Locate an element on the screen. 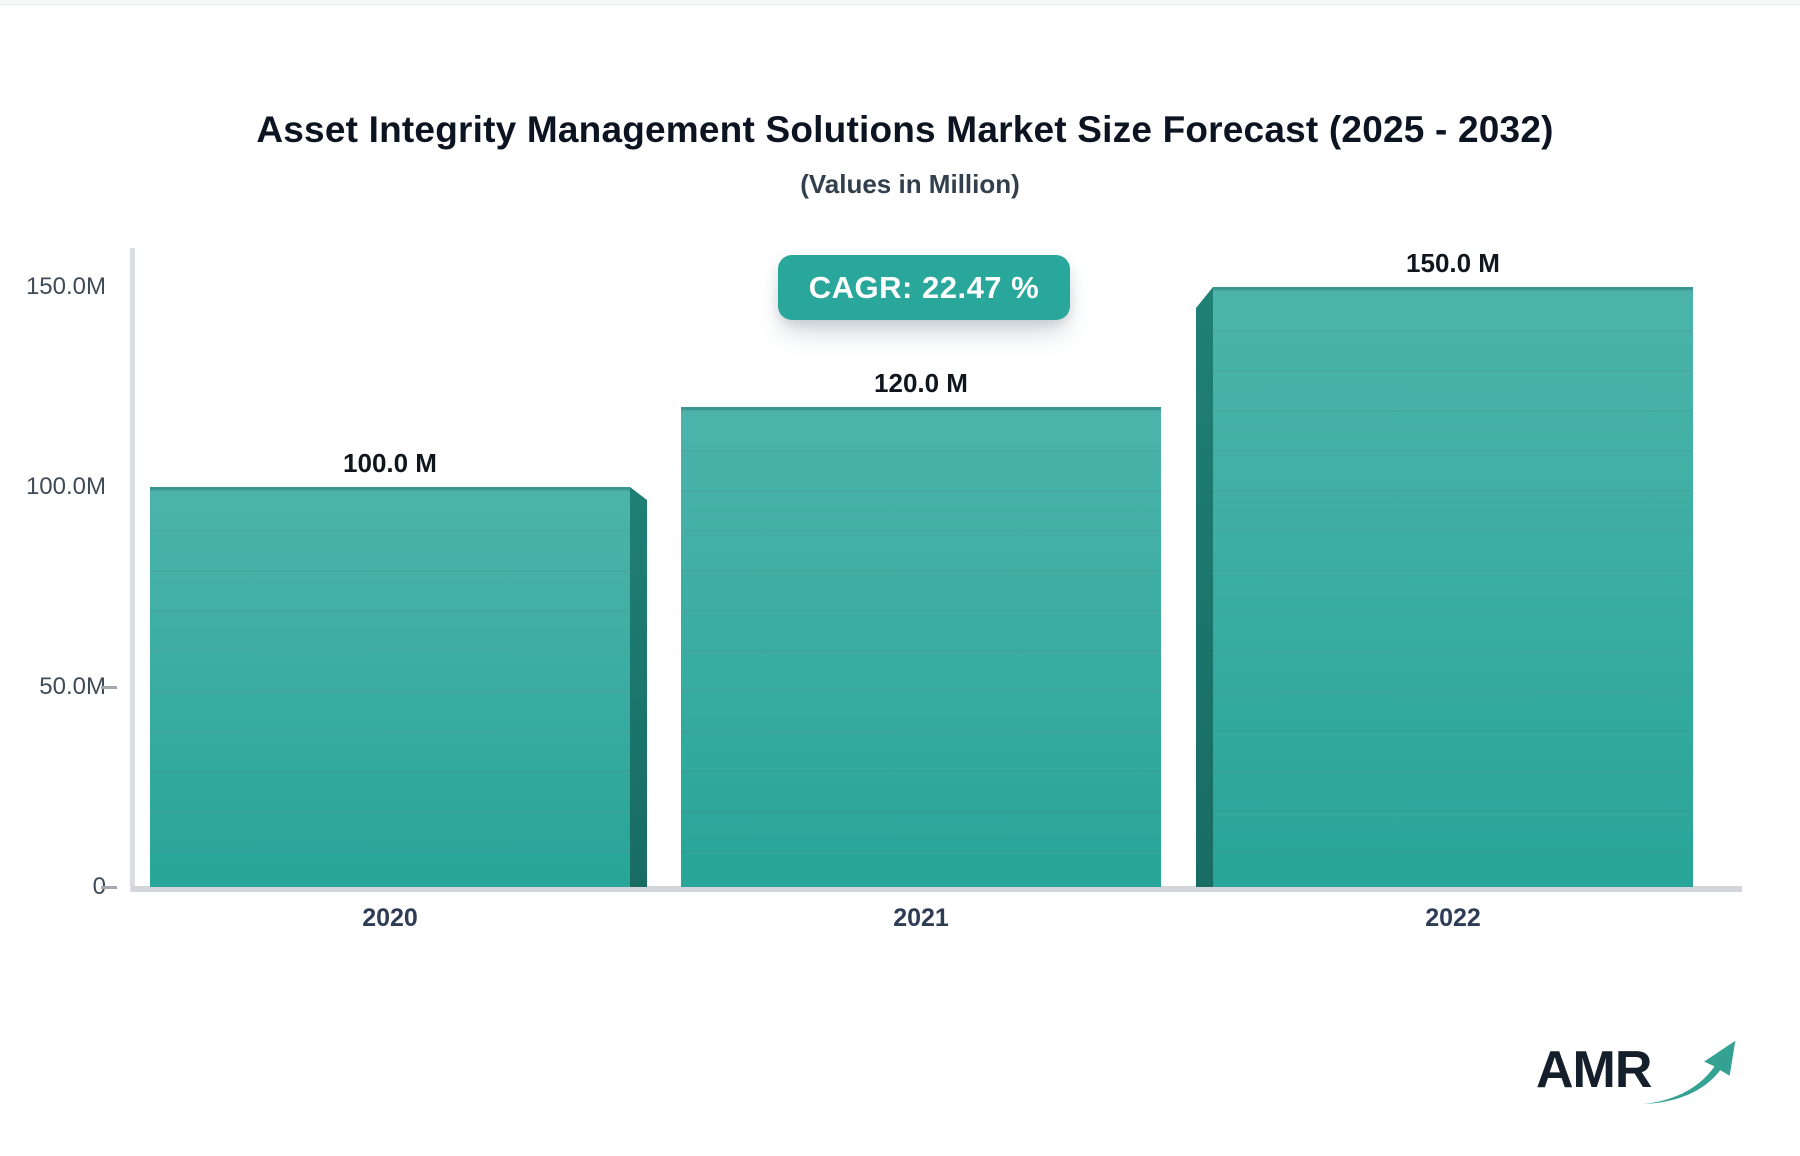 The width and height of the screenshot is (1800, 1156). y-tick-label-0: 0 is located at coordinates (99, 886).